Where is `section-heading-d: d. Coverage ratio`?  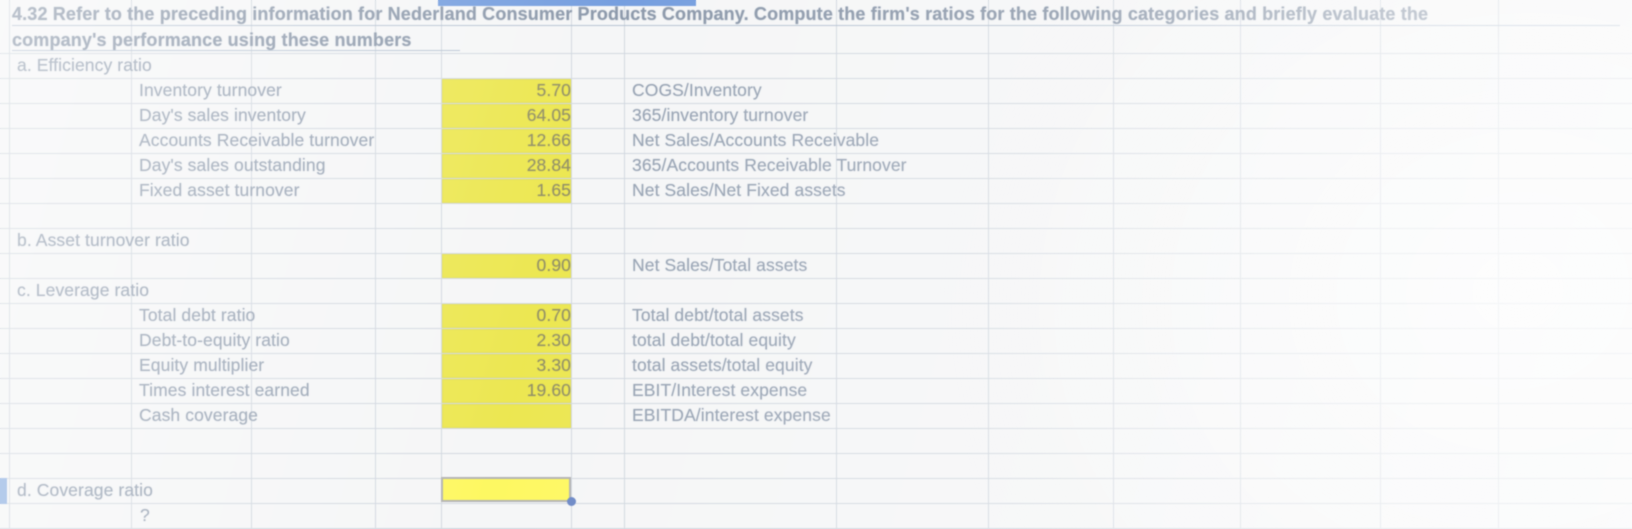 section-heading-d: d. Coverage ratio is located at coordinates (85, 489).